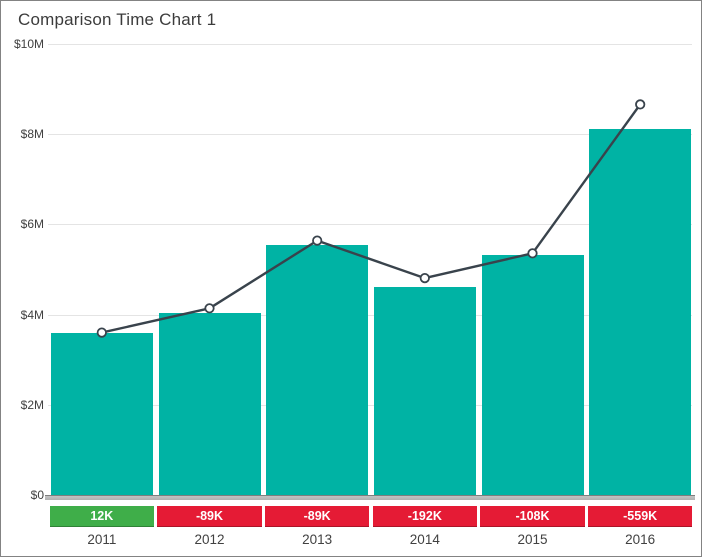 This screenshot has width=702, height=557. I want to click on y-axis-tick-4M: $4M, so click(32, 314).